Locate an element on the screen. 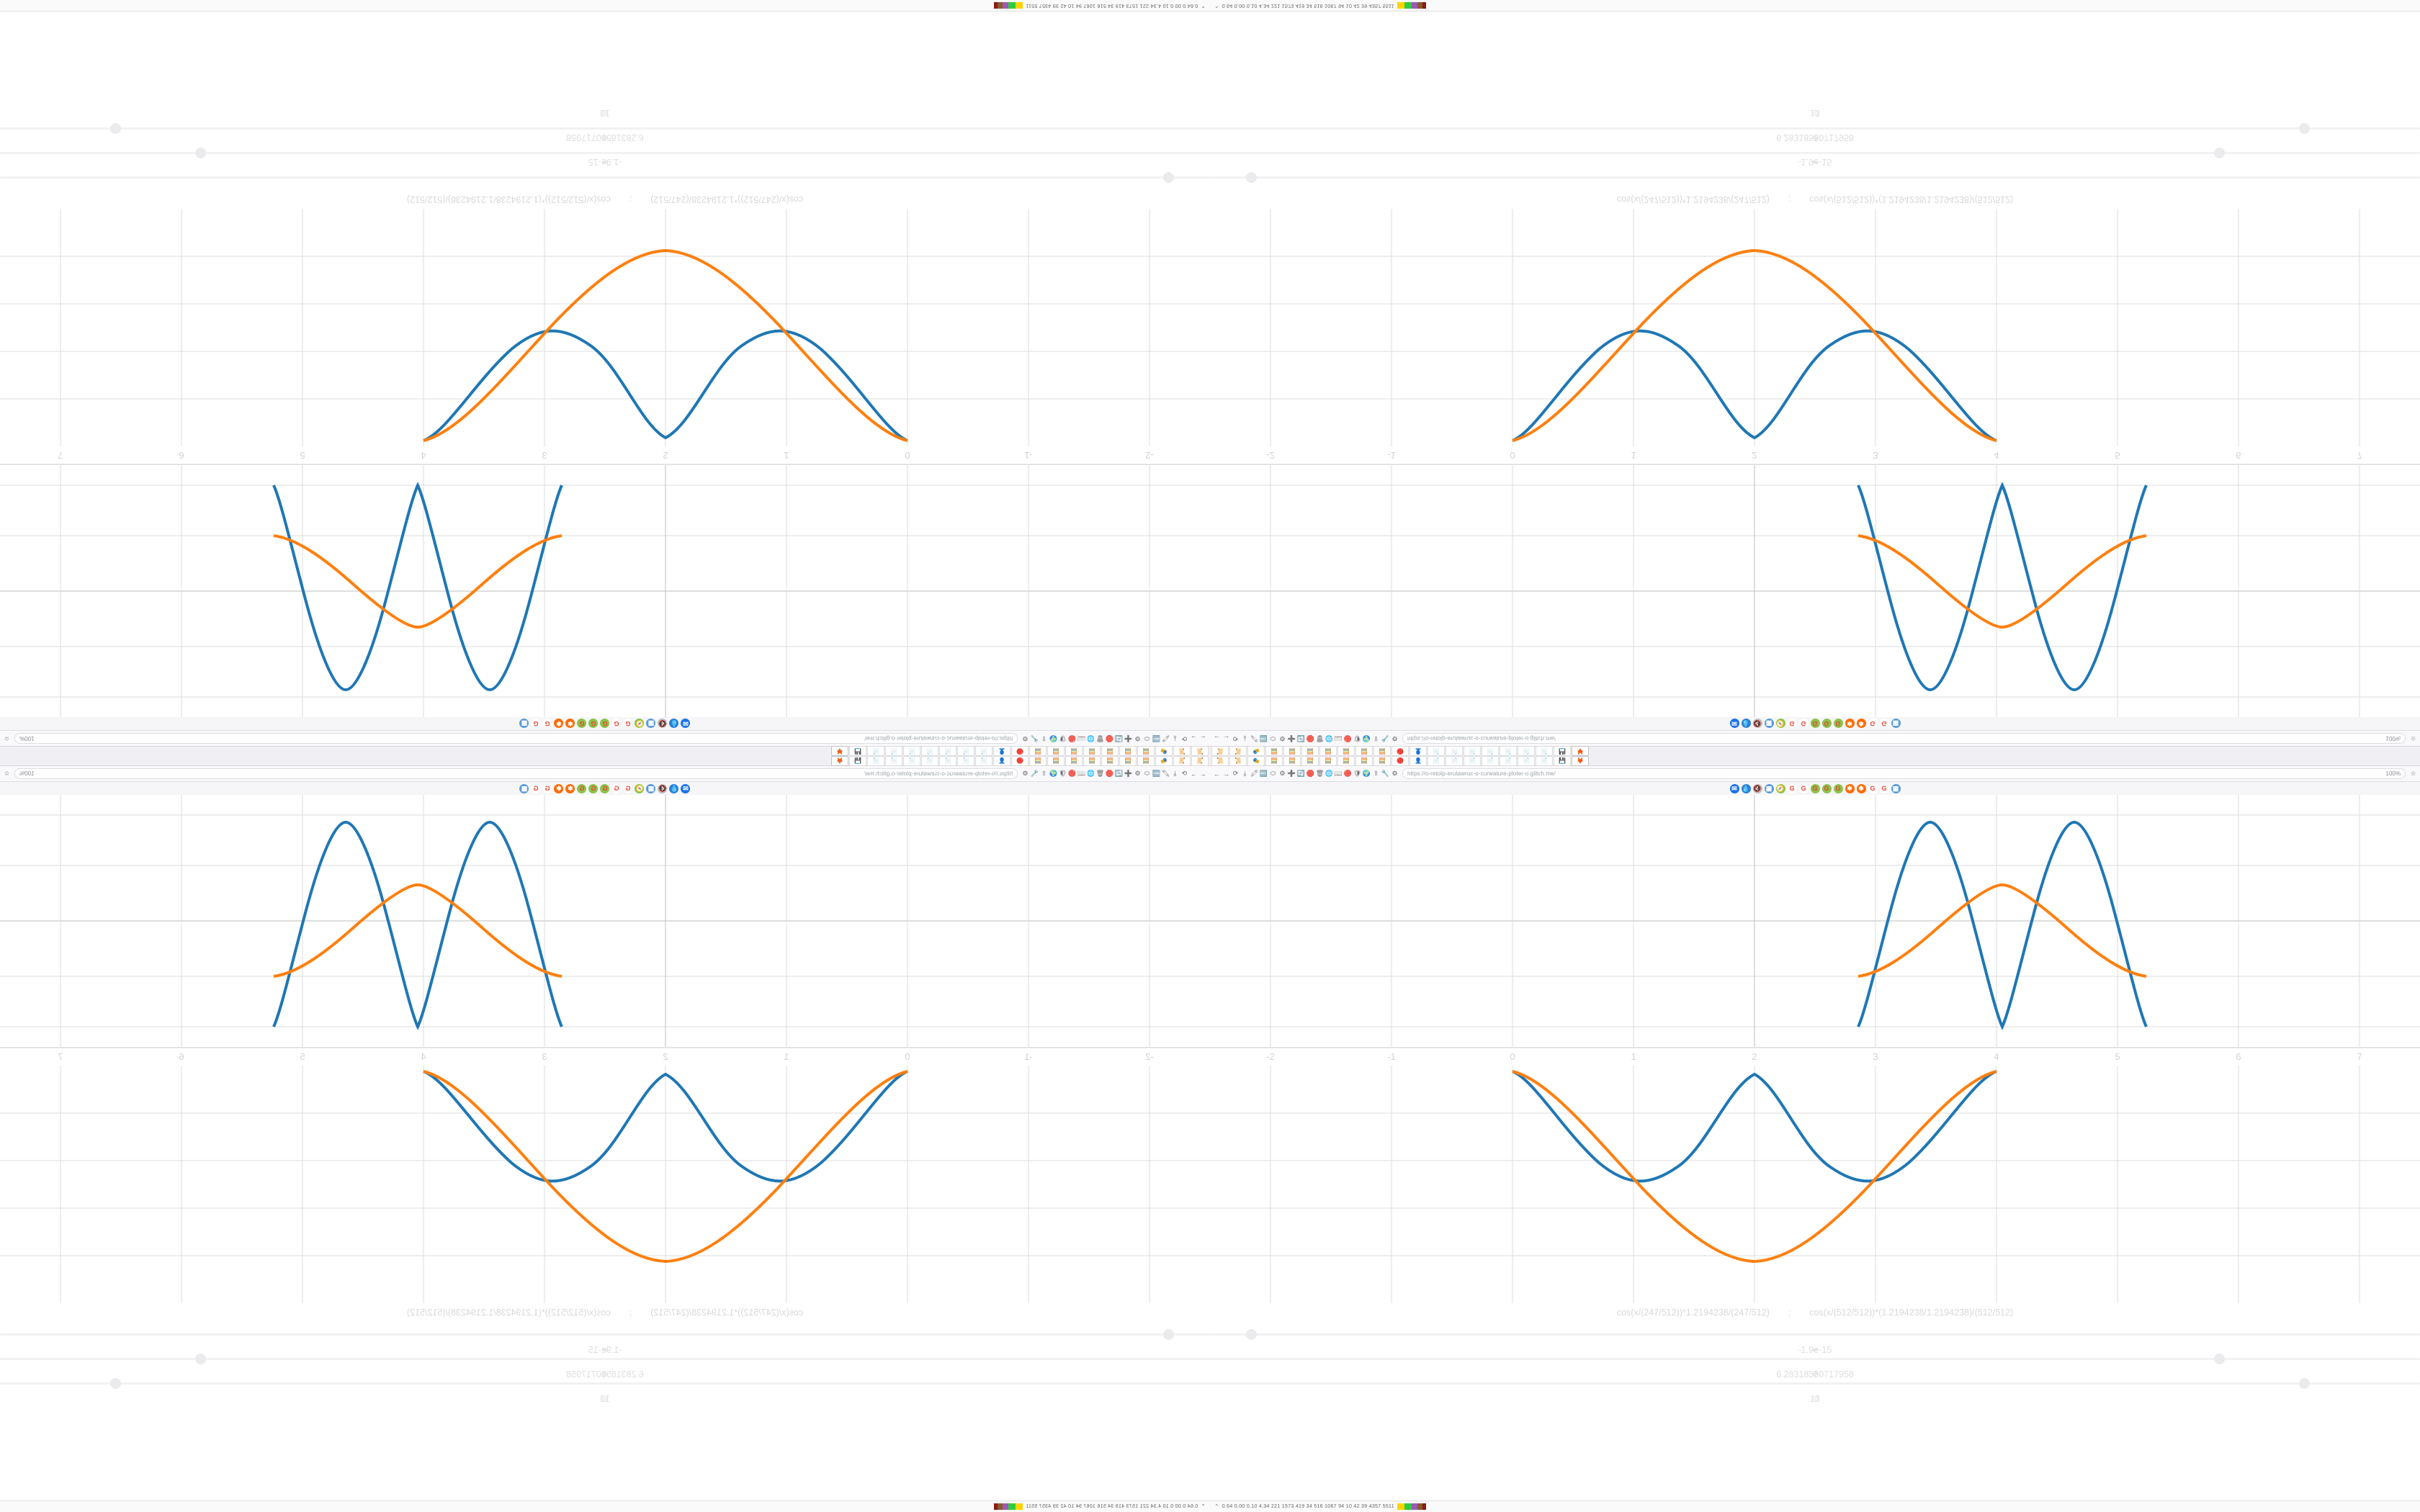 The image size is (2420, 1512). sync-icon: 🔄 is located at coordinates (1301, 738).